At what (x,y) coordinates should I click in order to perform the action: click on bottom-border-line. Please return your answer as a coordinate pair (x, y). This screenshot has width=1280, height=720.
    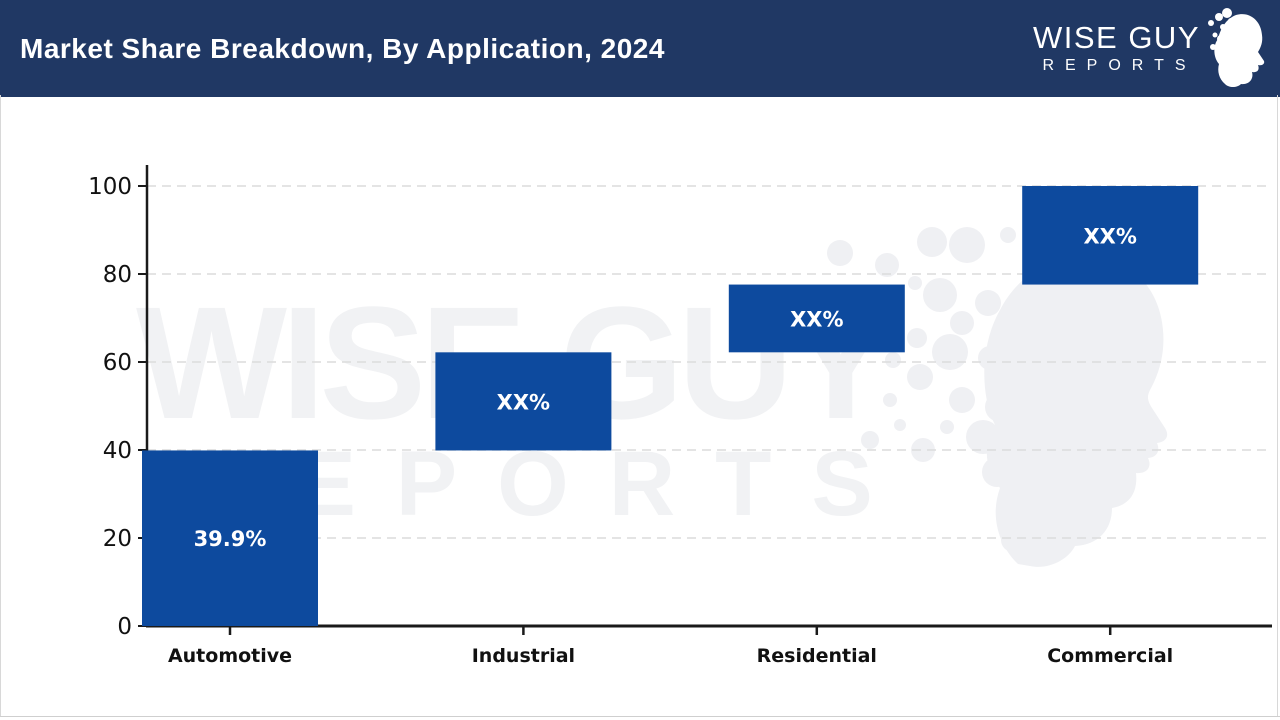
    Looking at the image, I should click on (640, 716).